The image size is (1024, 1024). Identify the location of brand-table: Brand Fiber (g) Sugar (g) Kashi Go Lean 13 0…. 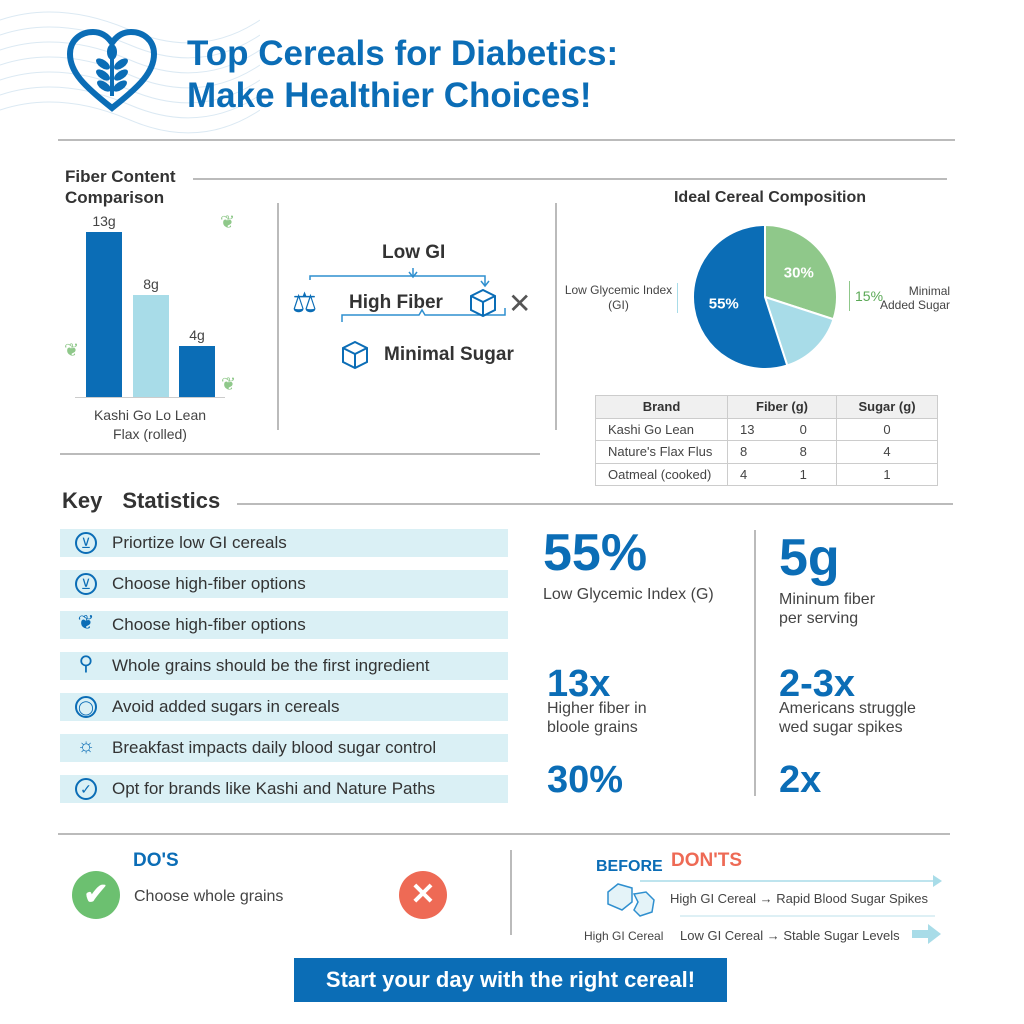
(766, 440).